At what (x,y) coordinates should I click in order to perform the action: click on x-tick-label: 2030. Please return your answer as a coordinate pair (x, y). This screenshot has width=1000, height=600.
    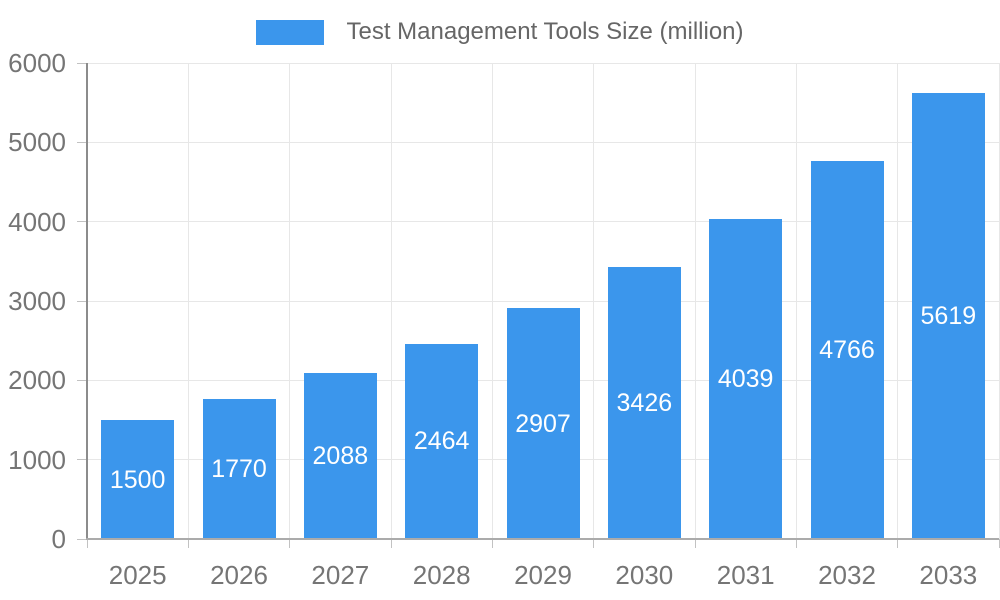
    Looking at the image, I should click on (644, 575).